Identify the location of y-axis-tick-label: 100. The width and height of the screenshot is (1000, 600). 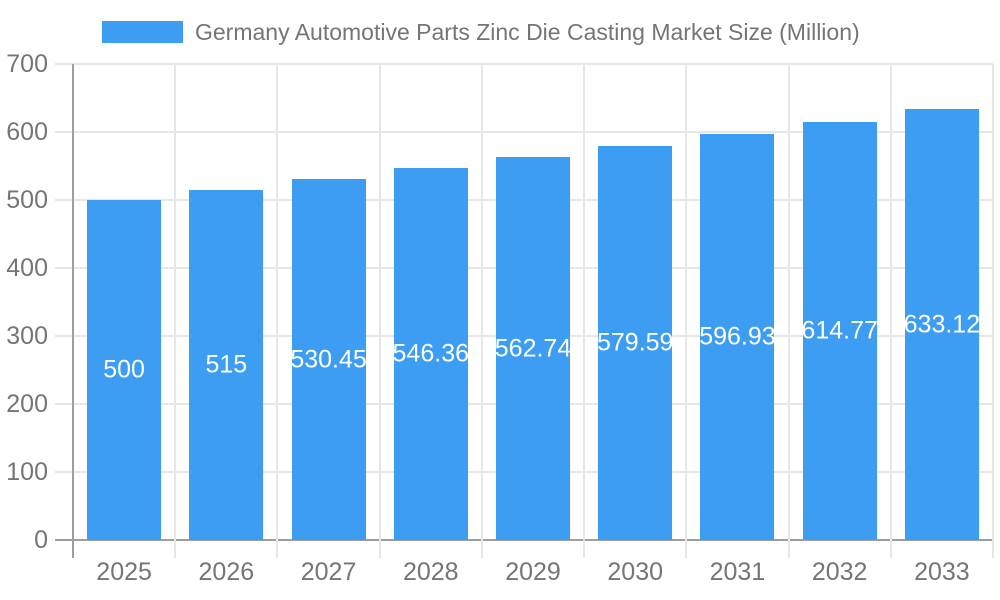
(27, 472).